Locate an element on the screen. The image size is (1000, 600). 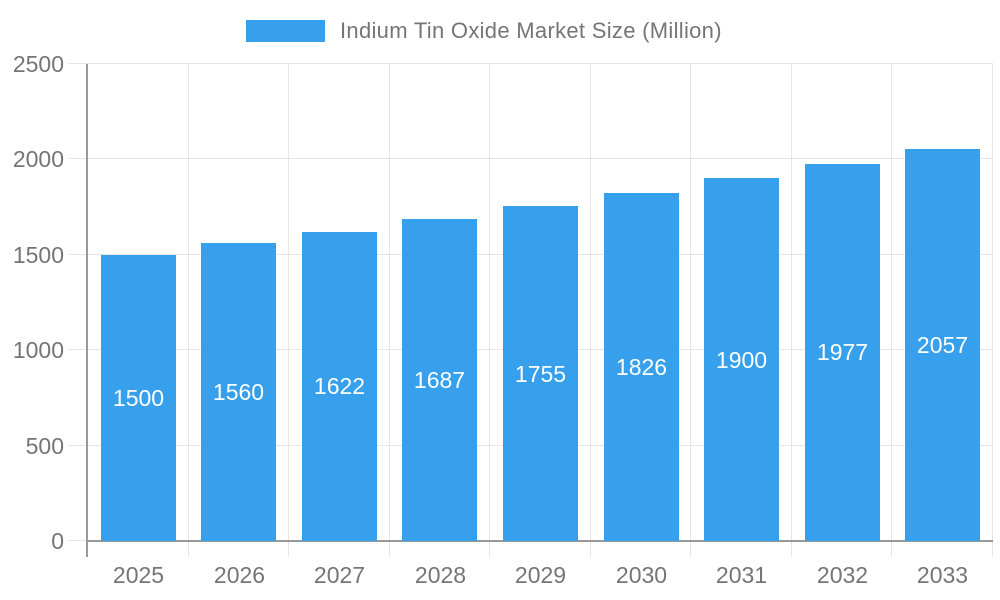
bar-value-label: 1622 is located at coordinates (339, 386).